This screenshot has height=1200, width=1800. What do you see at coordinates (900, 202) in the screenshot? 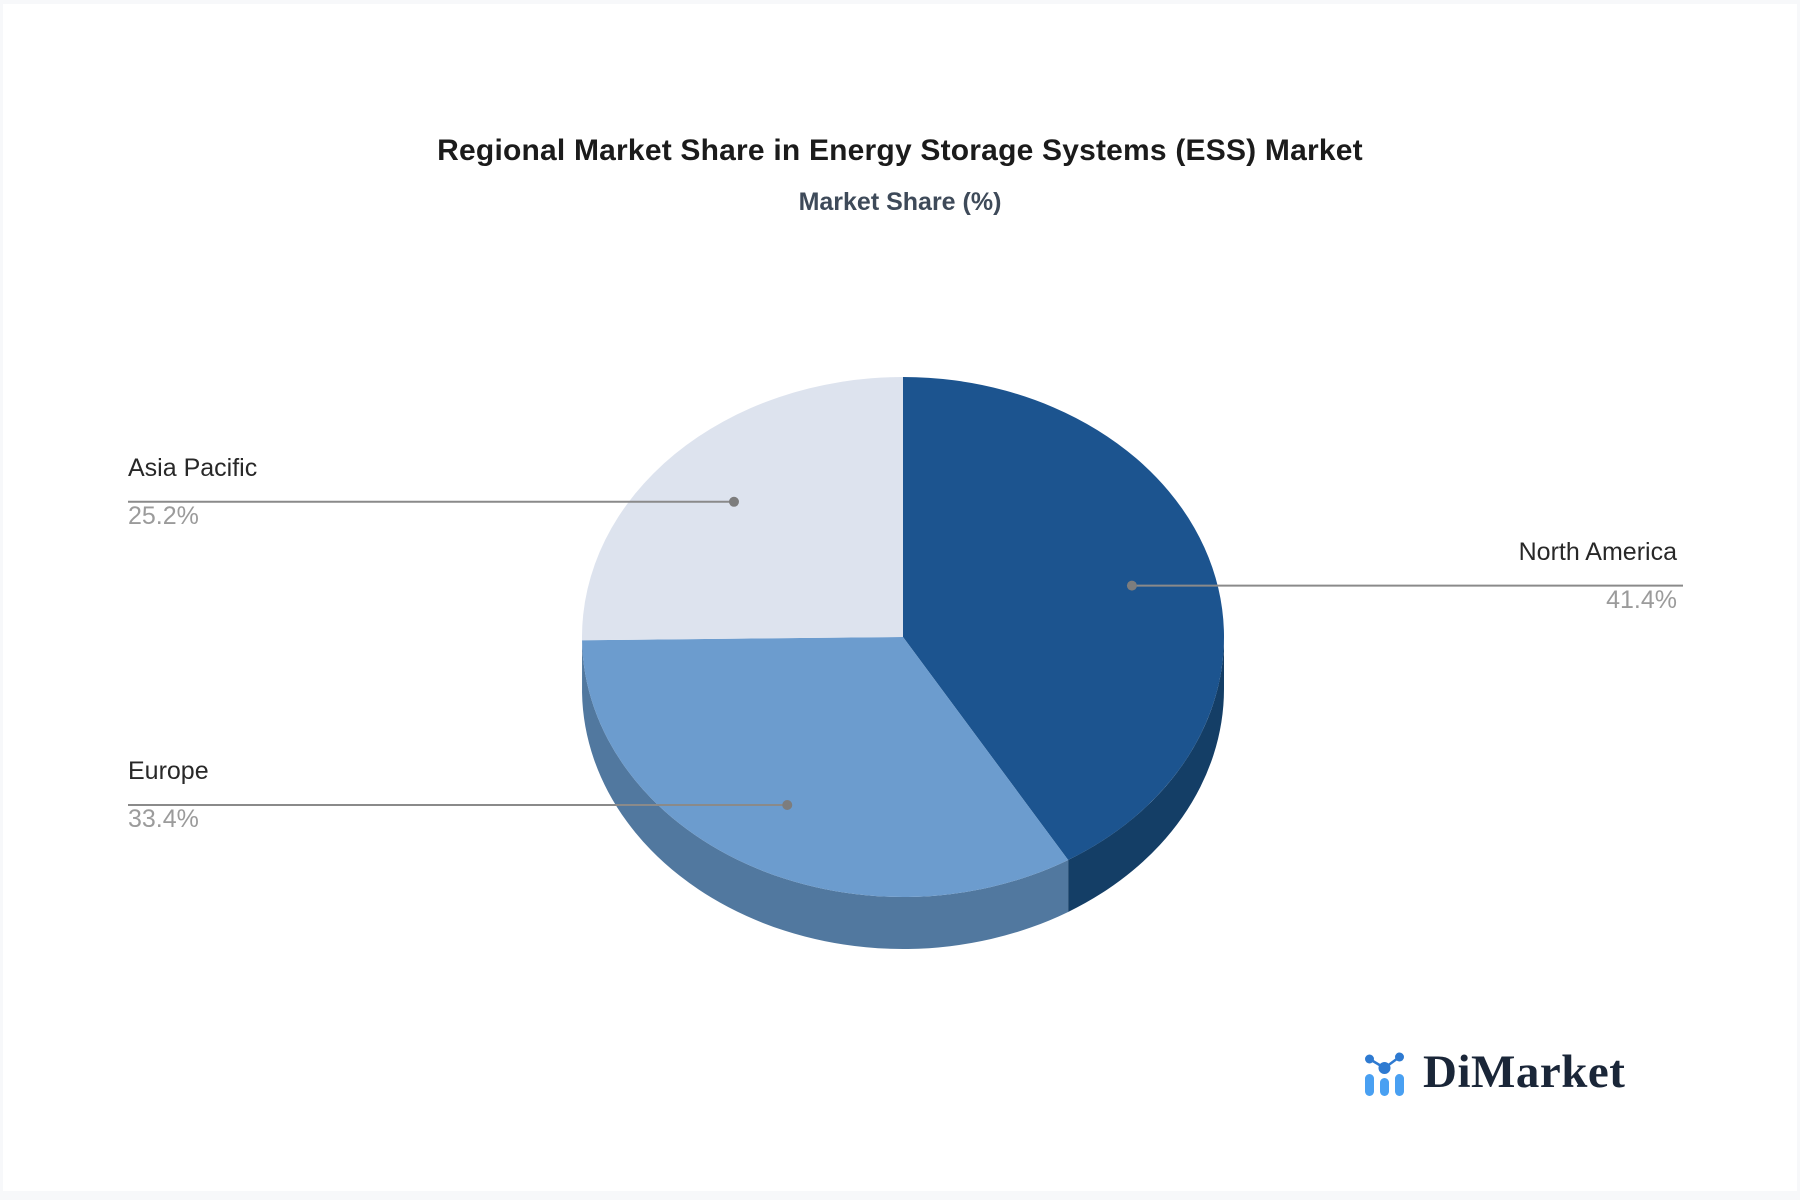
I see `chart-subtitle: Market Share (%)` at bounding box center [900, 202].